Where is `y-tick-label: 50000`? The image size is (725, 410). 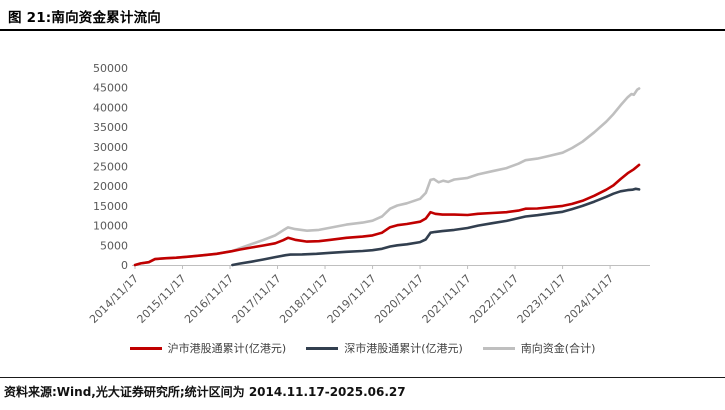 y-tick-label: 50000 is located at coordinates (110, 68).